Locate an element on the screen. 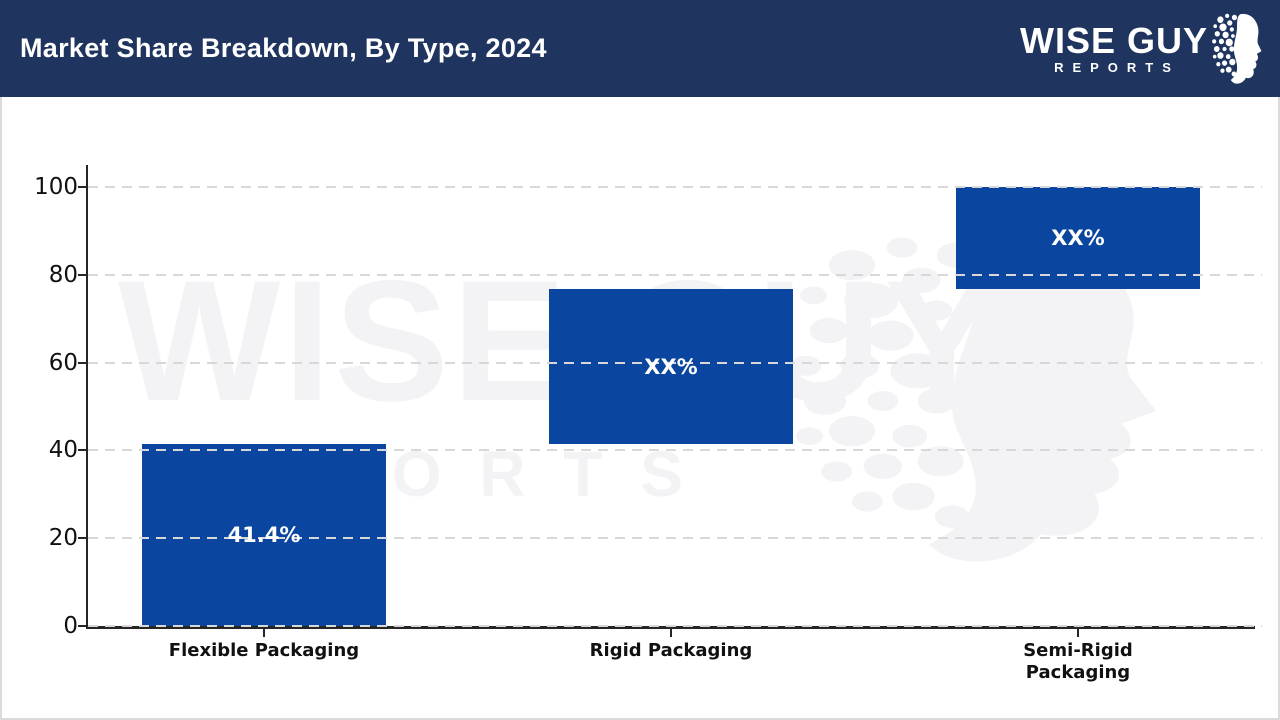  y-tick-label-100: 100 is located at coordinates (56, 187).